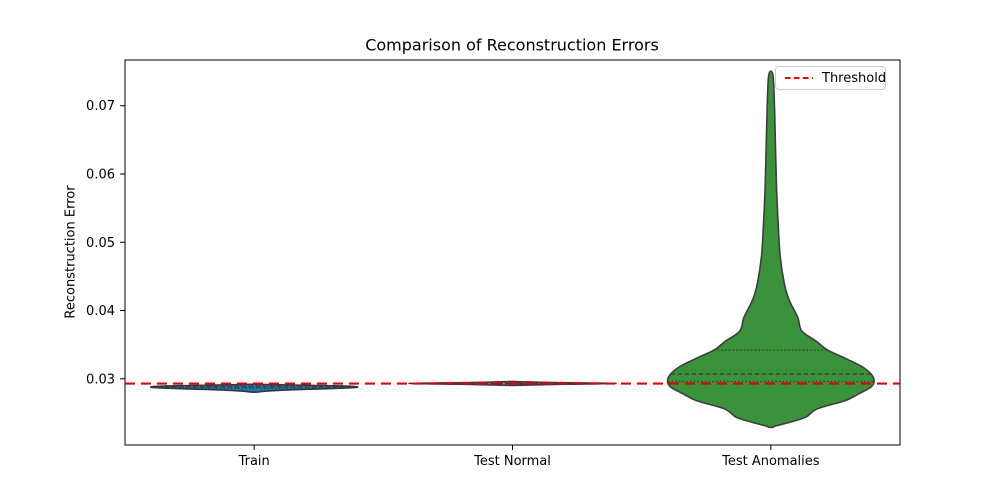 Image resolution: width=1000 pixels, height=500 pixels. What do you see at coordinates (100, 311) in the screenshot?
I see `y-tick-label: 0.04` at bounding box center [100, 311].